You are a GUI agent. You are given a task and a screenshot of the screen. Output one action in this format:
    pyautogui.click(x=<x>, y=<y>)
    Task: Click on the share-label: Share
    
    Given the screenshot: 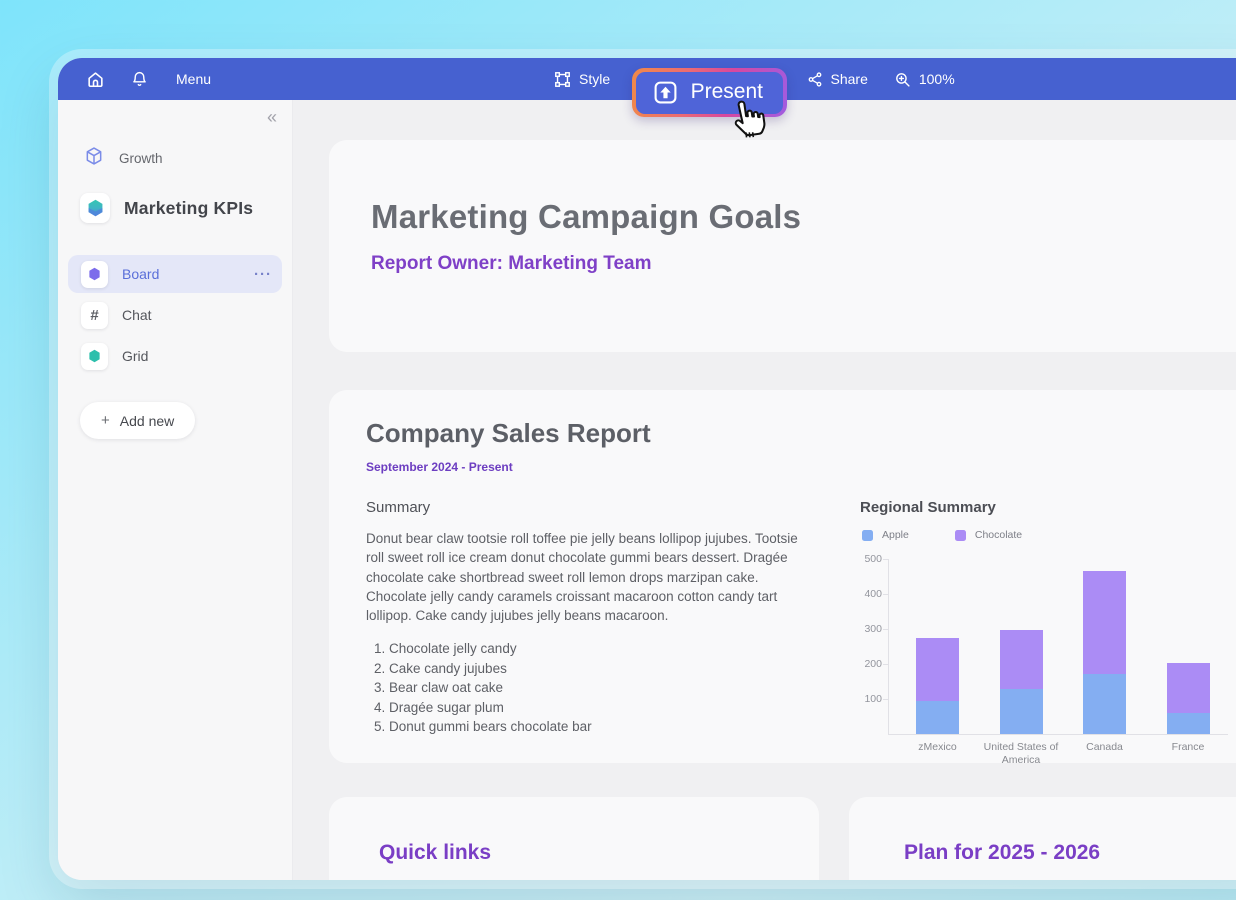 What is the action you would take?
    pyautogui.click(x=849, y=79)
    